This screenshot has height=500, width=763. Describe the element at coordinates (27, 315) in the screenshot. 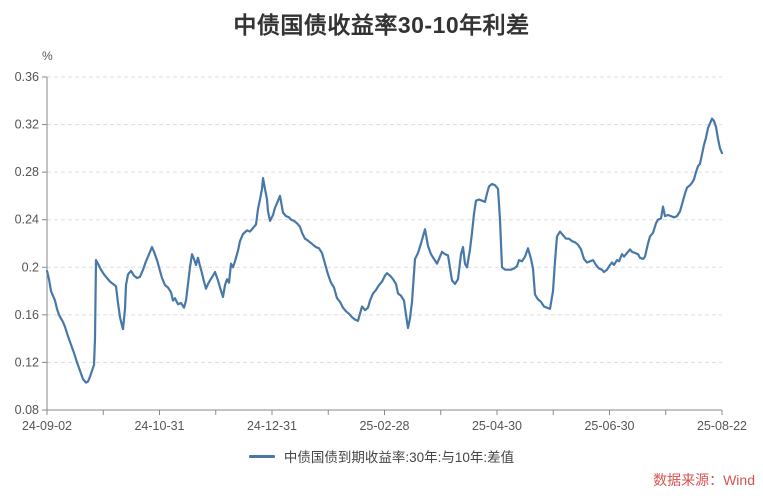

I see `y-tick-label: 0.16` at that location.